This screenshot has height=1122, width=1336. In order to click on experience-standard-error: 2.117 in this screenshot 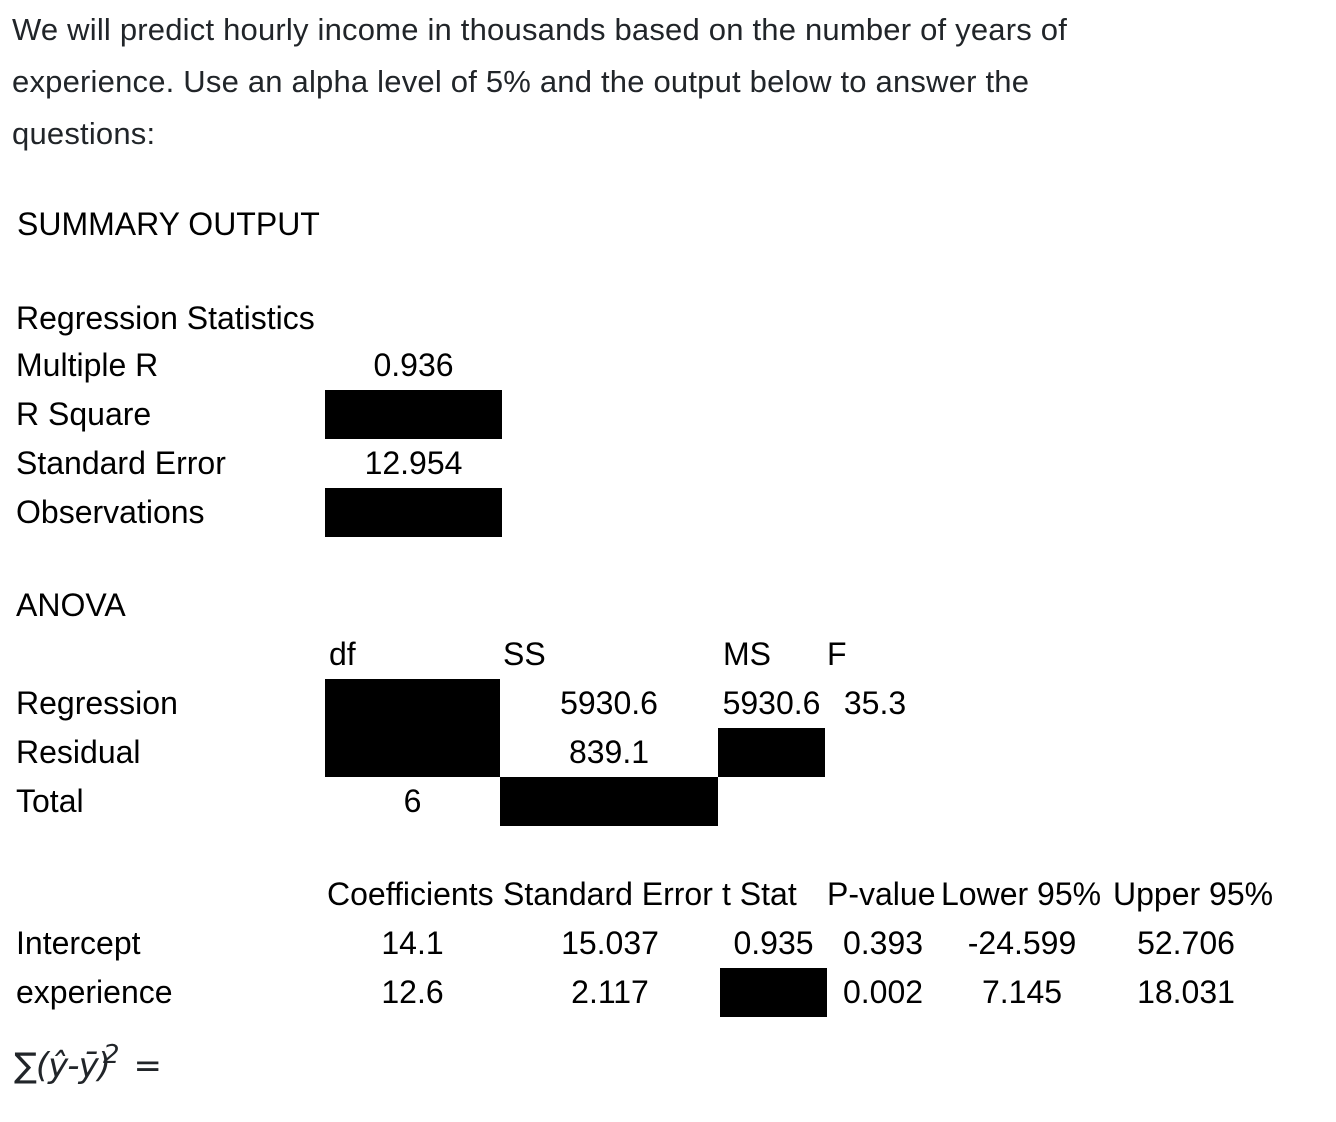, I will do `click(610, 992)`.